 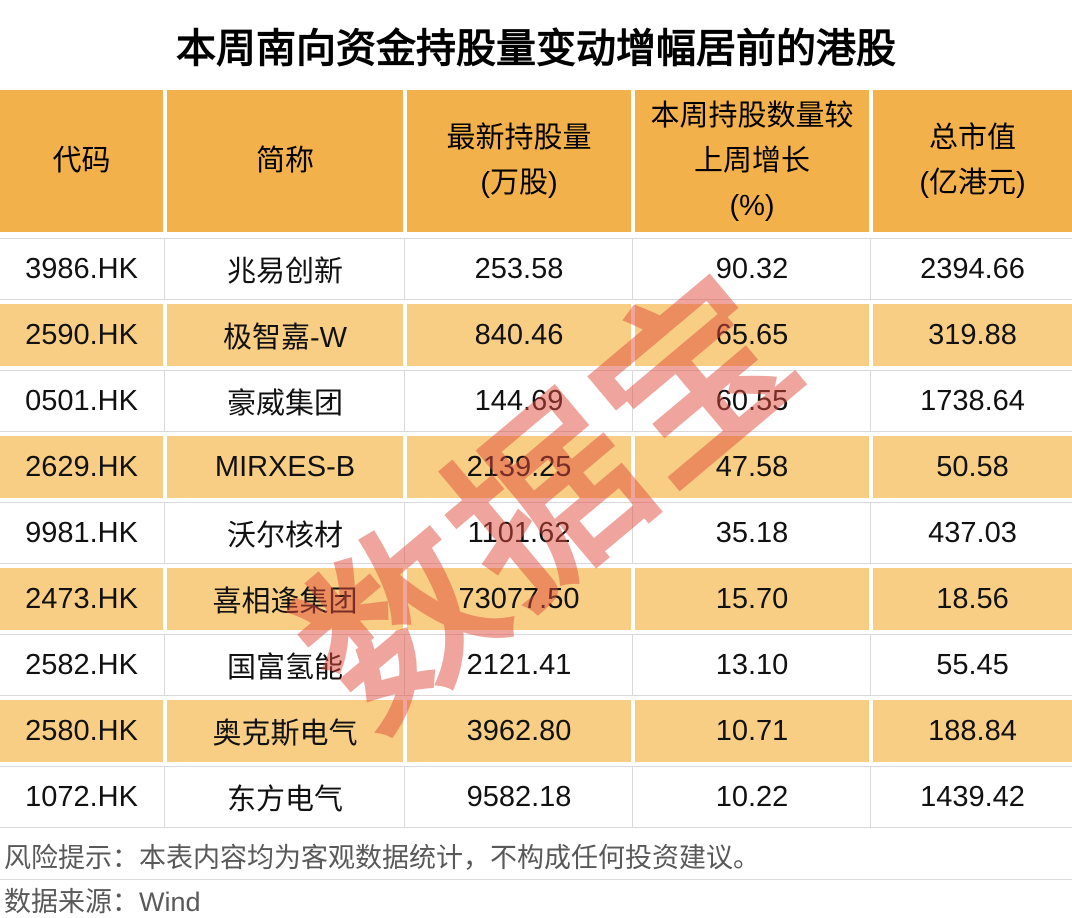 I want to click on header-label: 总市值, so click(x=972, y=138).